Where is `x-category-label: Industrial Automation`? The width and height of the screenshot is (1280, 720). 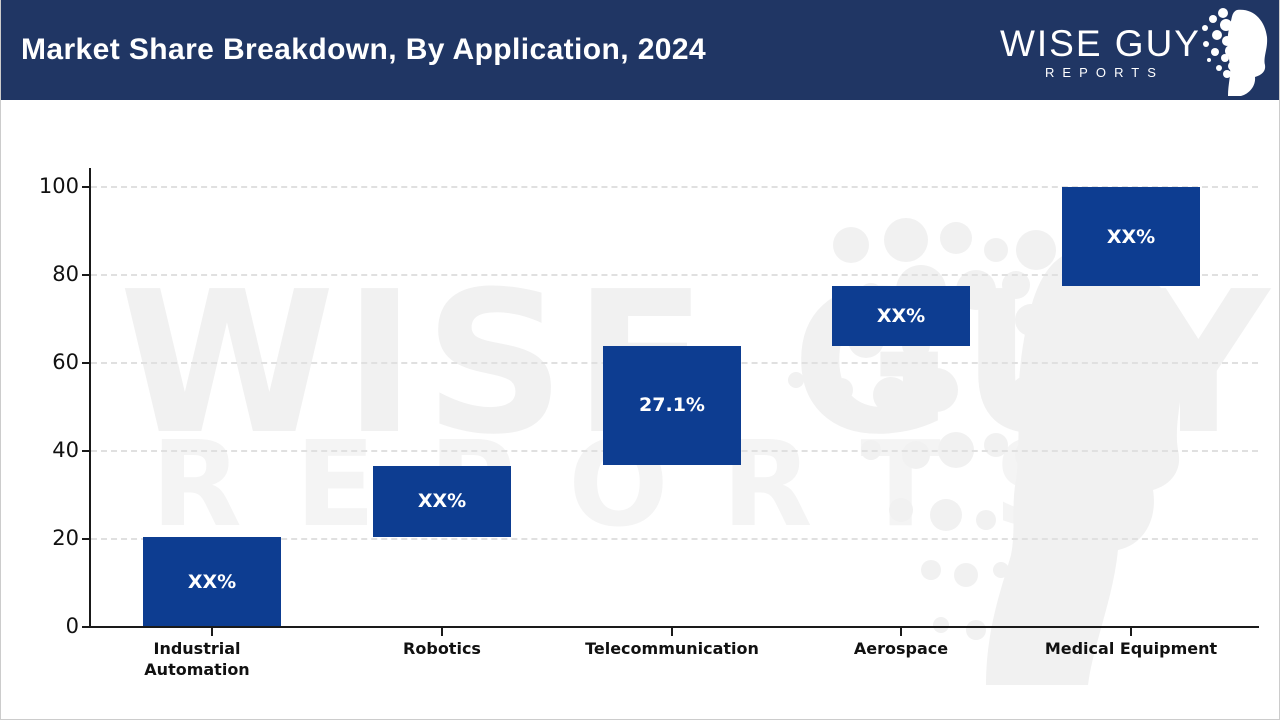 x-category-label: Industrial Automation is located at coordinates (197, 659).